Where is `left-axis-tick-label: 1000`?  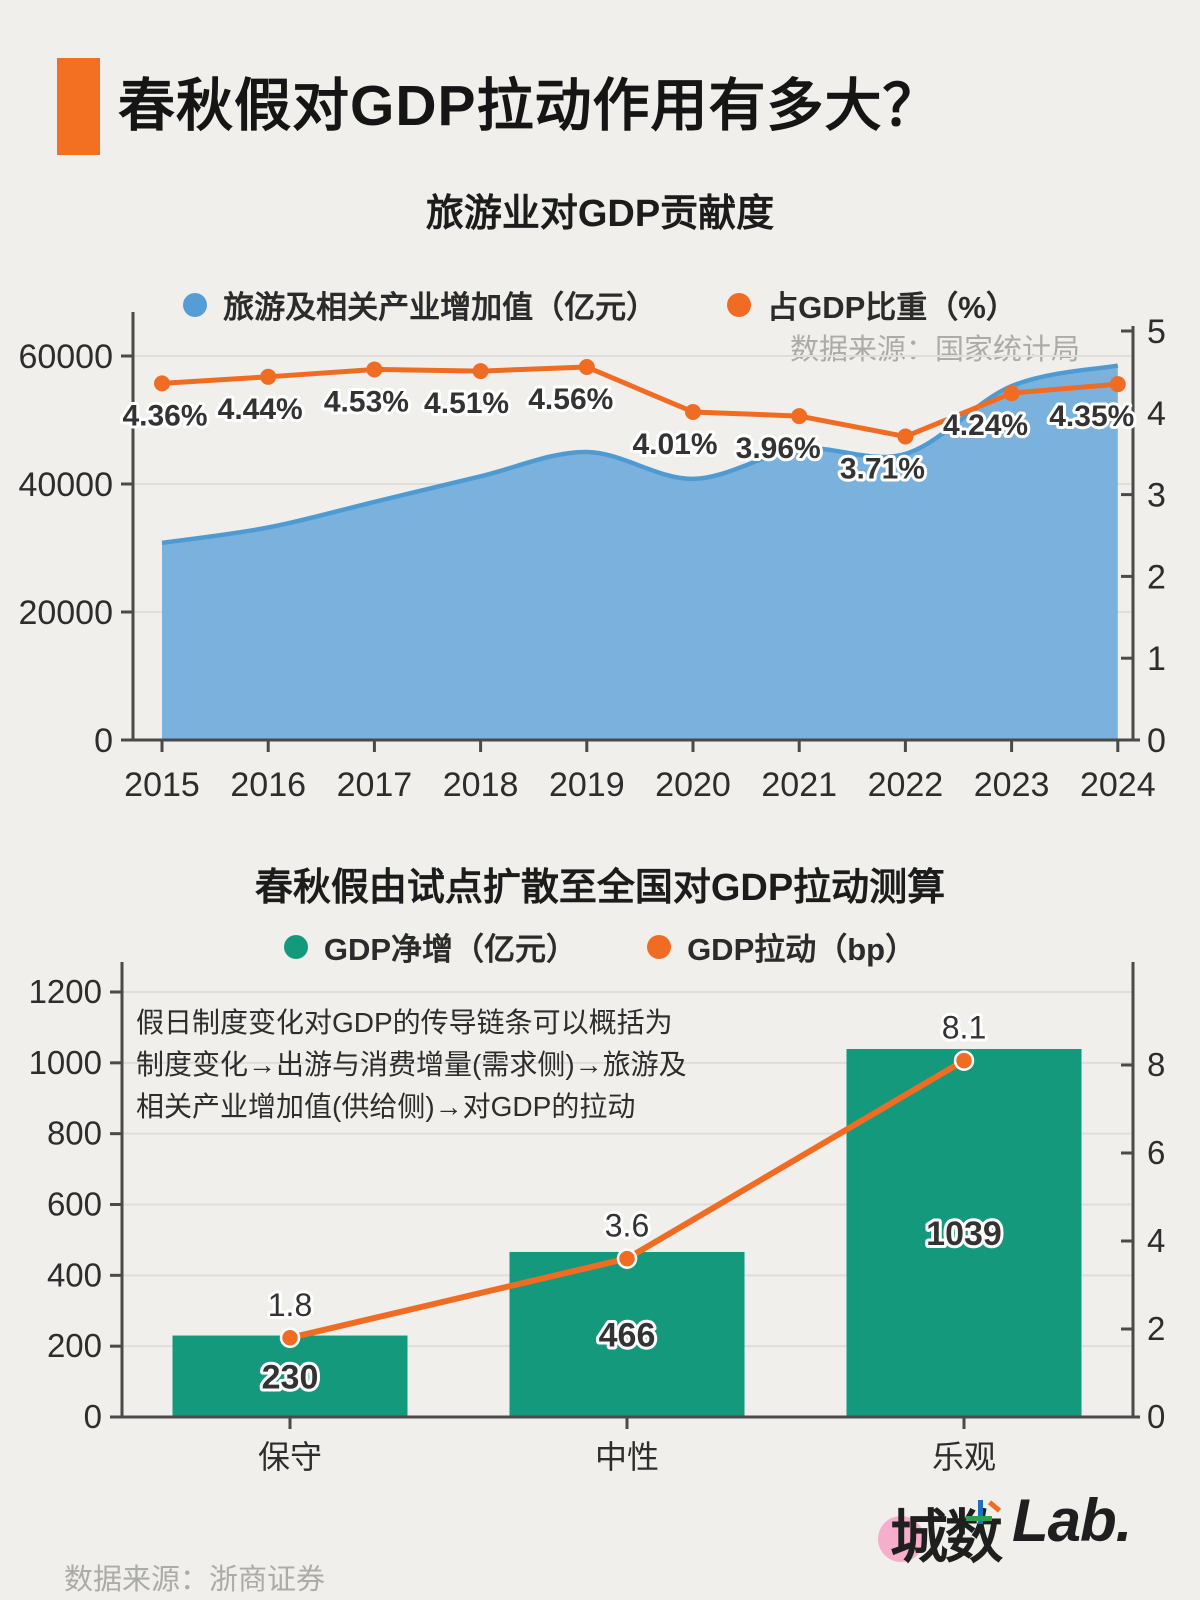
left-axis-tick-label: 1000 is located at coordinates (65, 1062).